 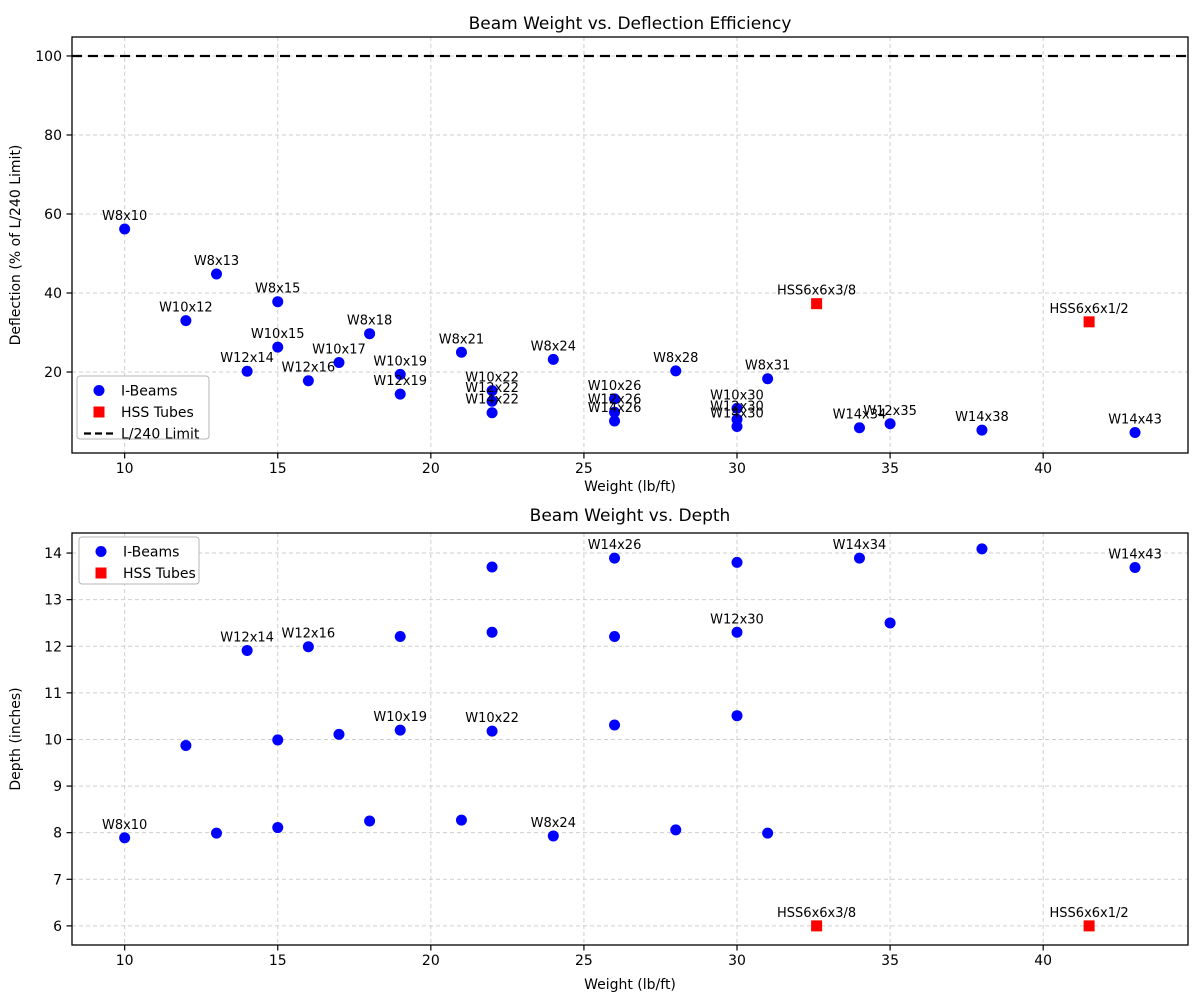 I want to click on point-label-W12x19: W12x19, so click(x=400, y=381).